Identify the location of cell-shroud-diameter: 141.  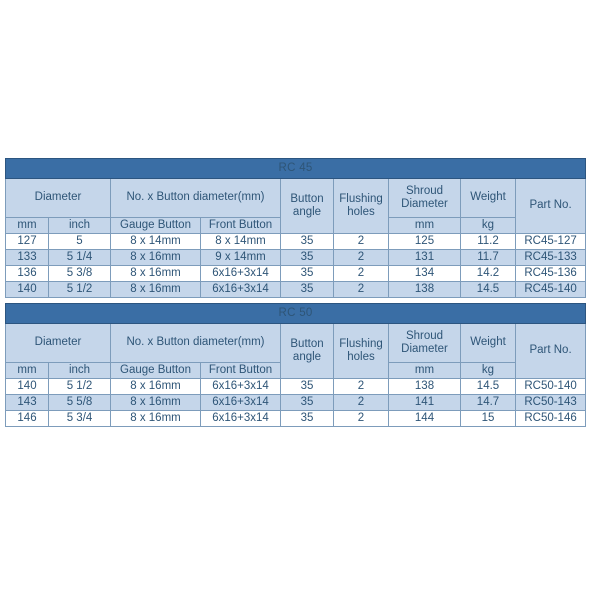
(424, 402).